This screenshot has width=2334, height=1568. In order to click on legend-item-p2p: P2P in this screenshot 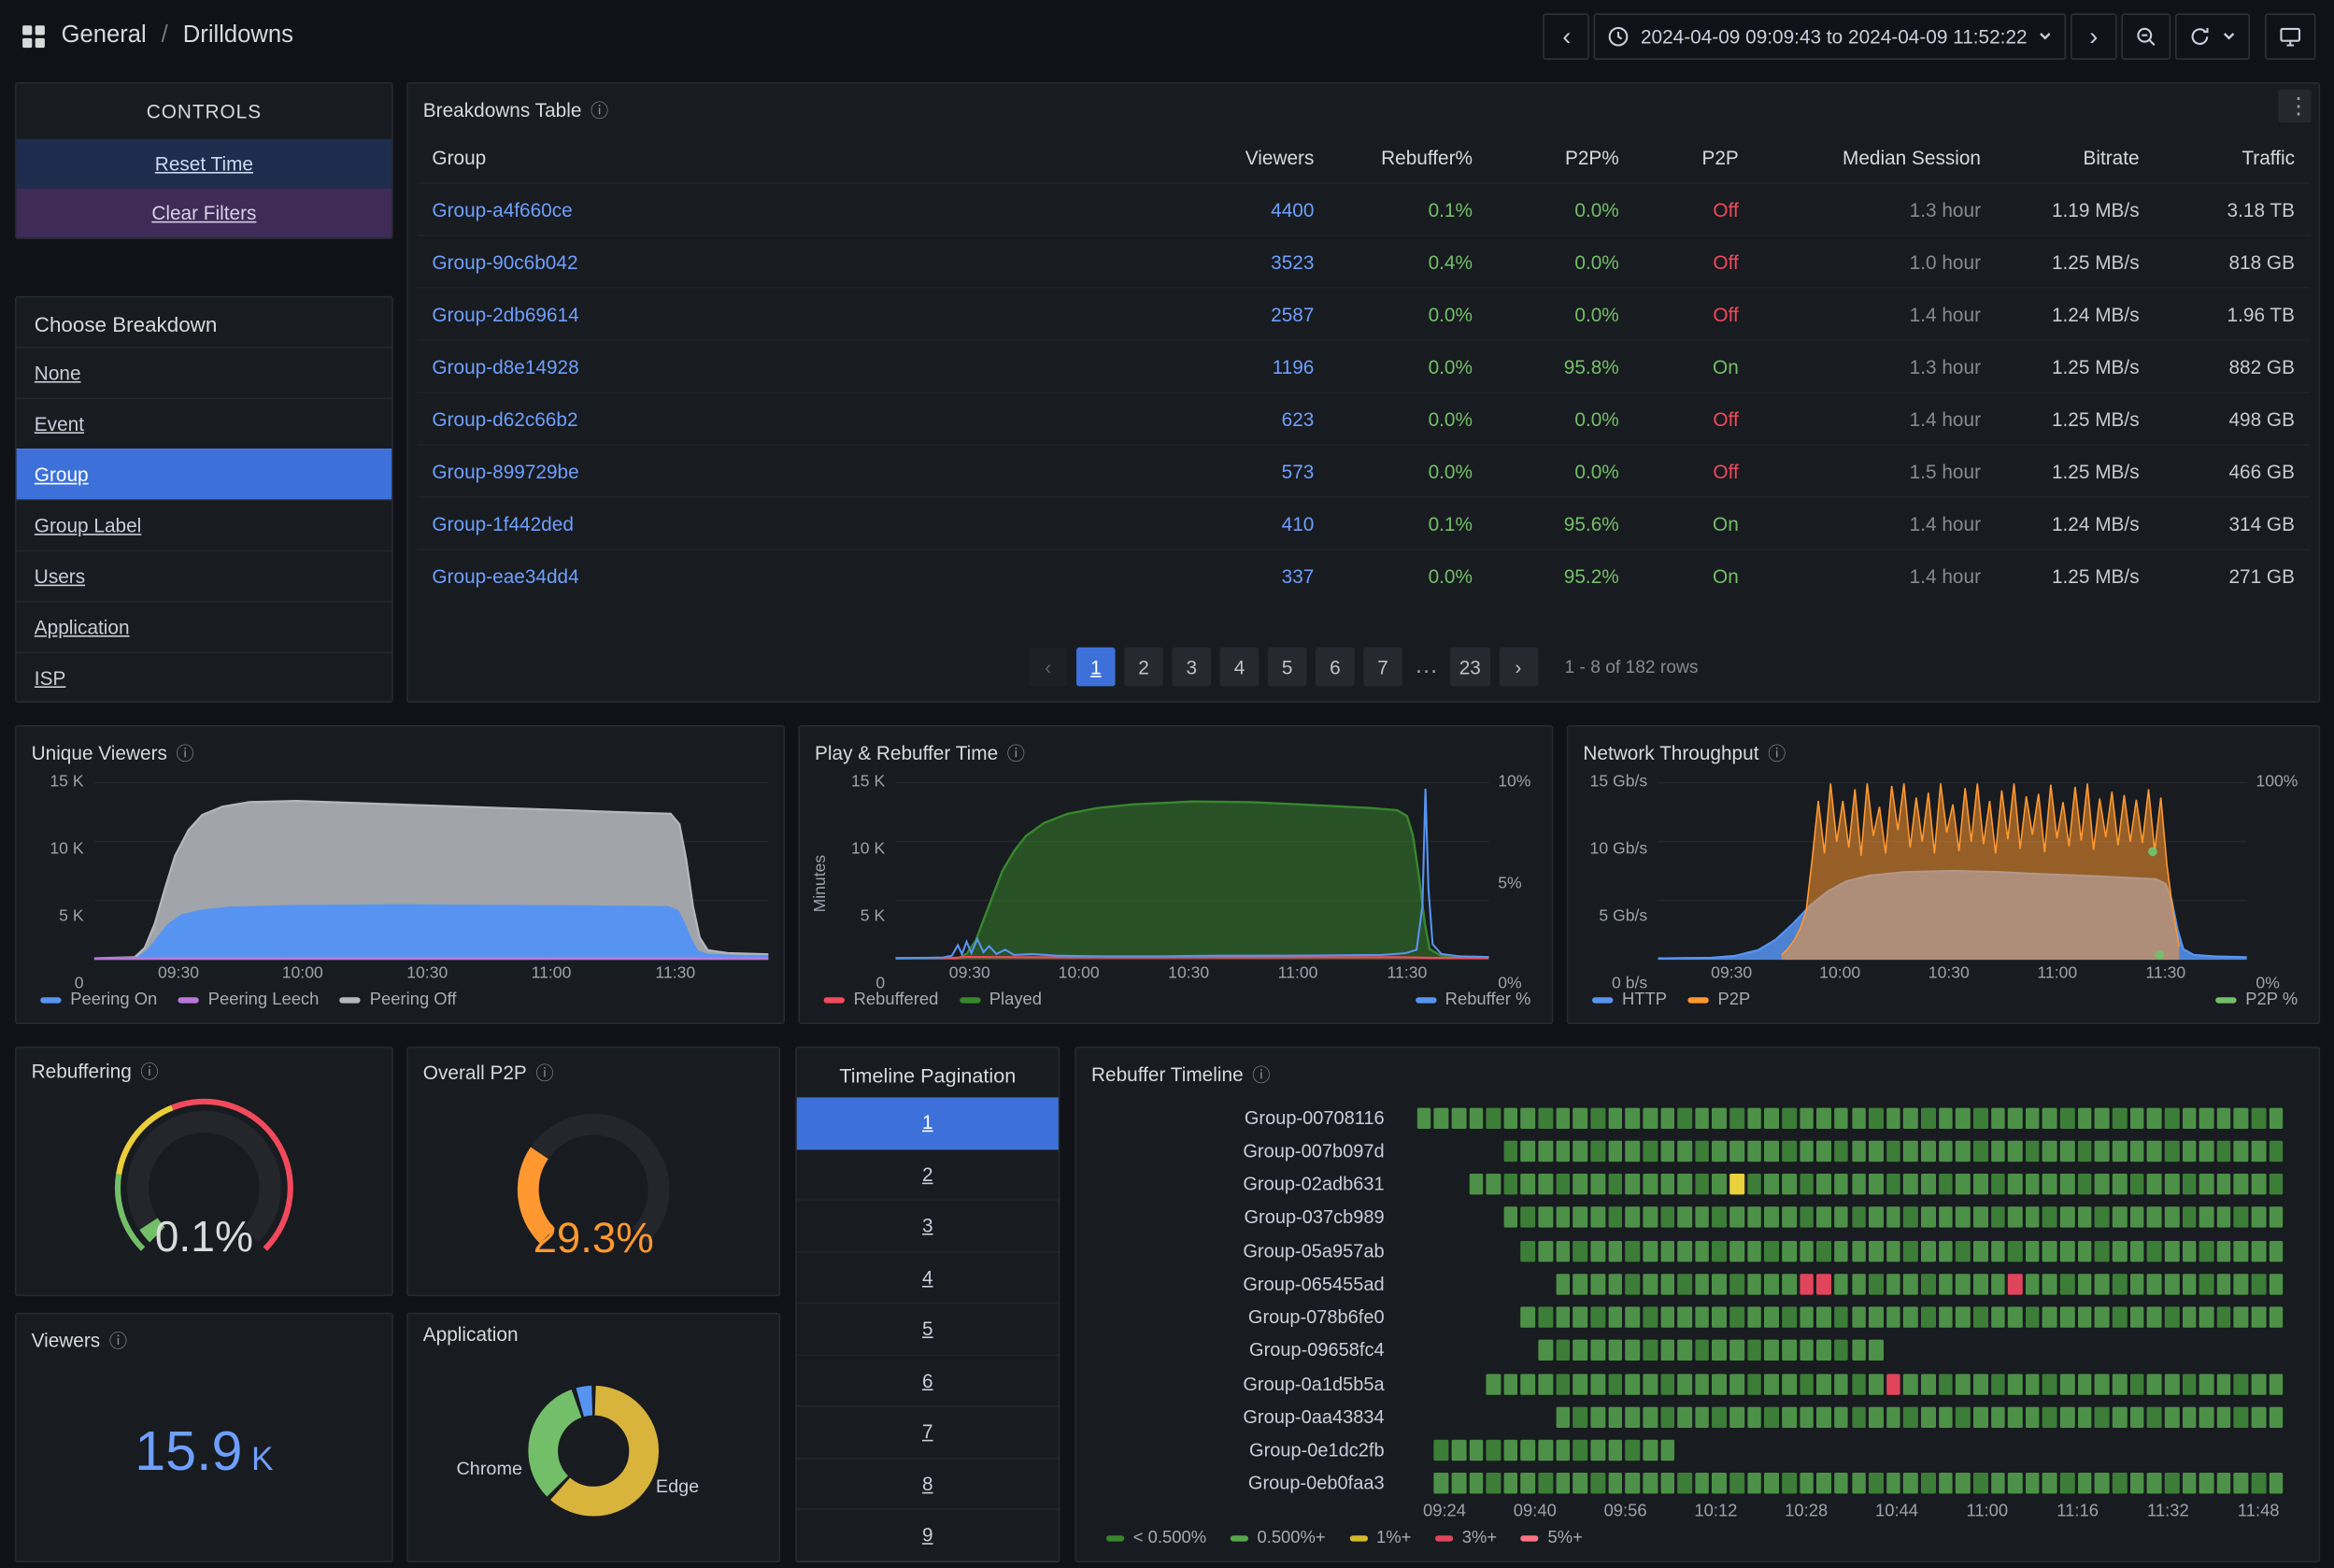, I will do `click(1718, 1000)`.